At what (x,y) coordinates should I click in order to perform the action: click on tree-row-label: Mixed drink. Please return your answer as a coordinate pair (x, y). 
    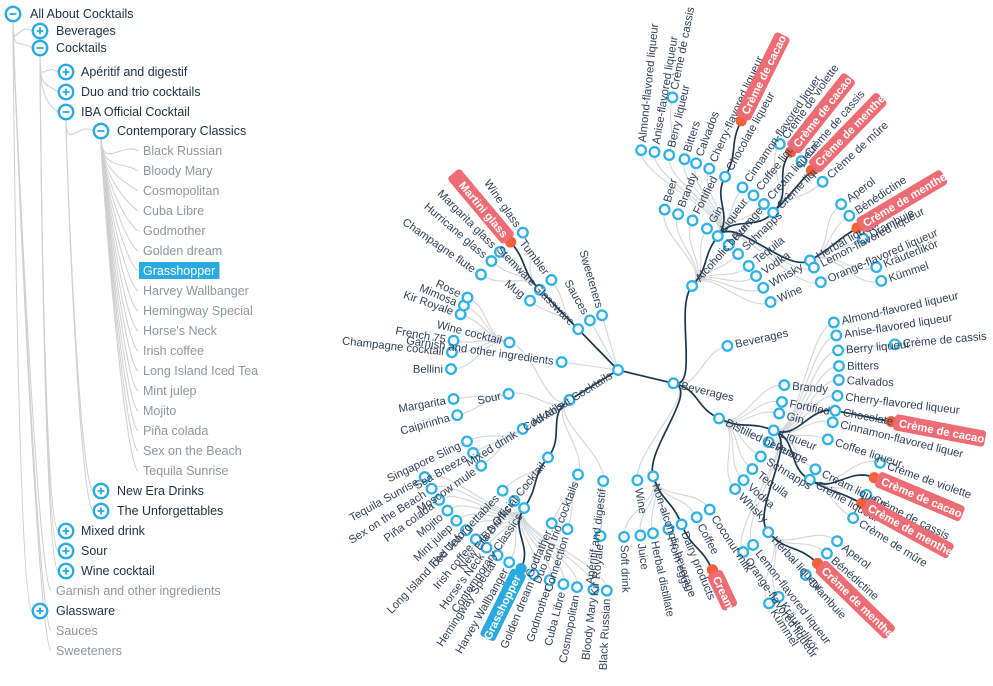
    Looking at the image, I should click on (113, 531).